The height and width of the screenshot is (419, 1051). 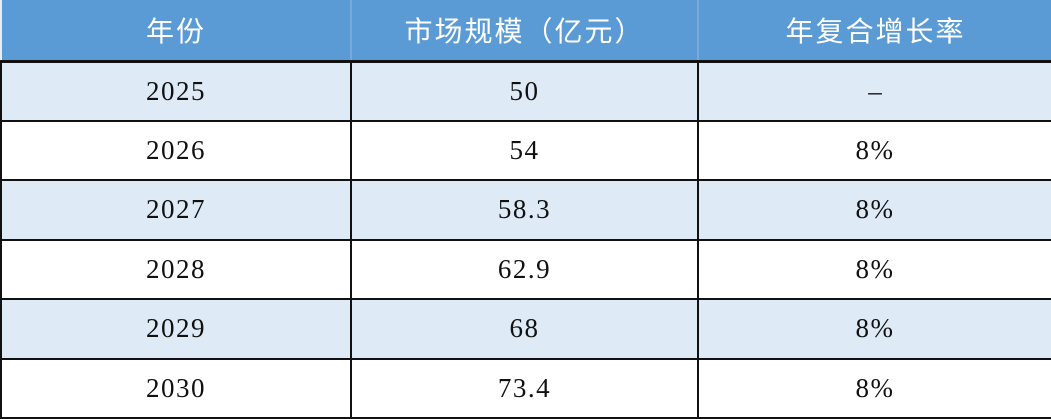 I want to click on cell-year-value: 2030, so click(x=176, y=387).